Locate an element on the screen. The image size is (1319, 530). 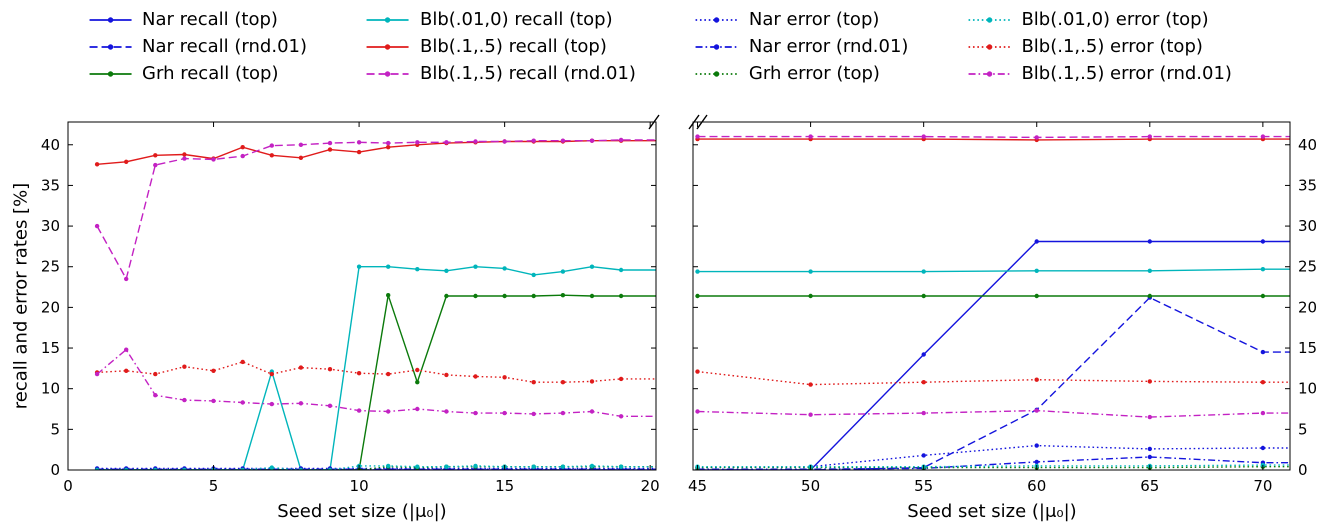
legend-item: Grh recall (top) is located at coordinates (197, 73).